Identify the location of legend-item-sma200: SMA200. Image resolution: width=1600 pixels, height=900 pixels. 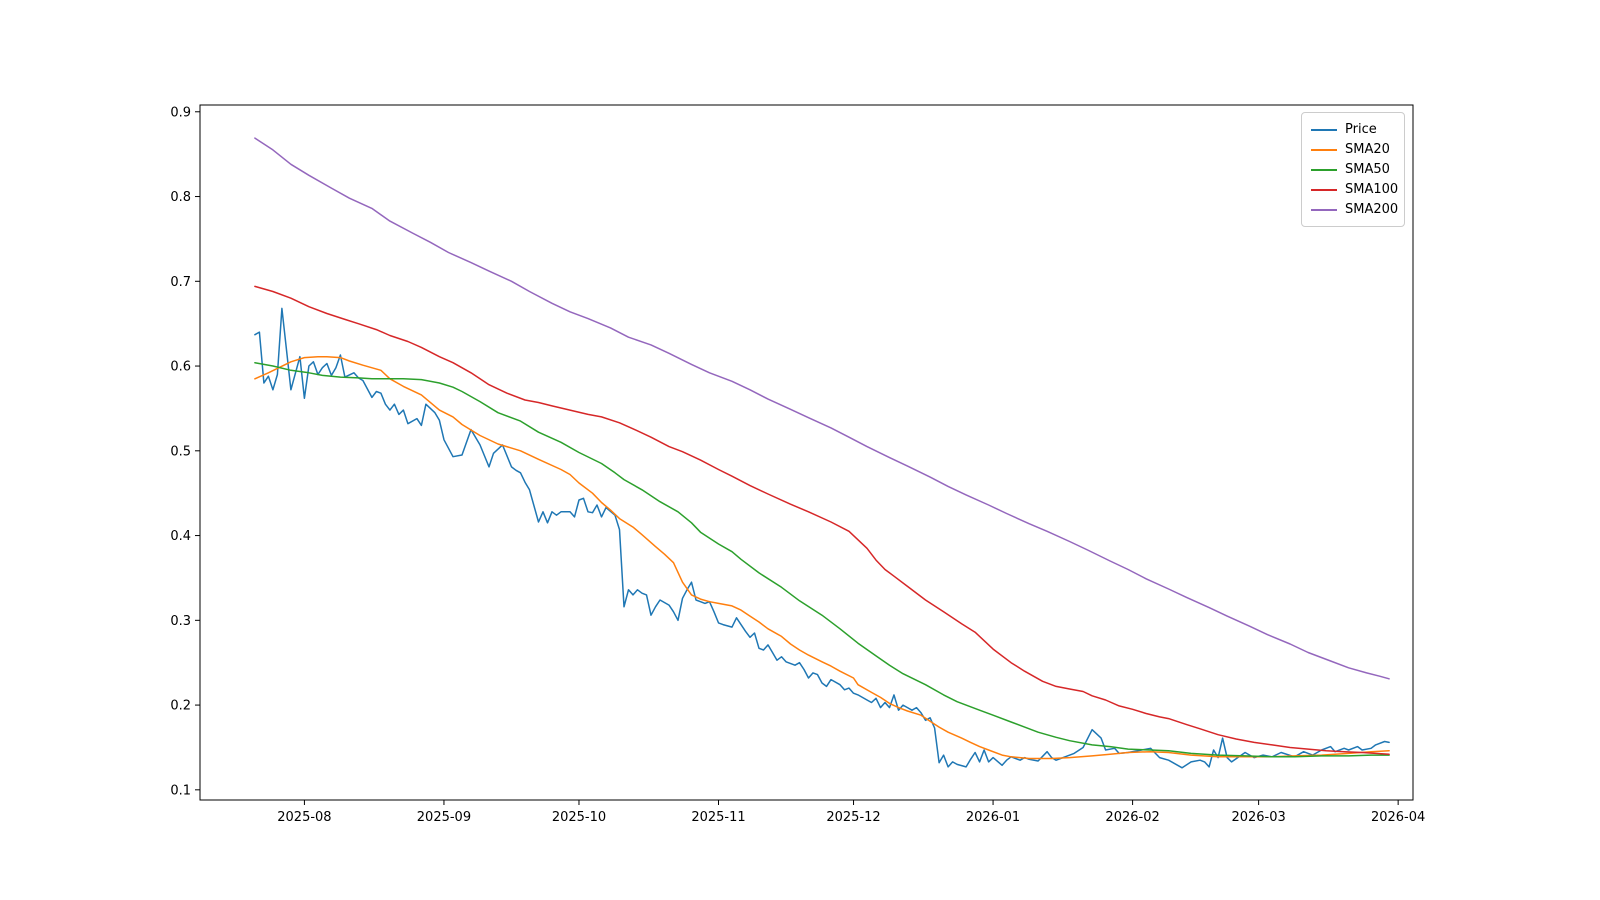
(1355, 210).